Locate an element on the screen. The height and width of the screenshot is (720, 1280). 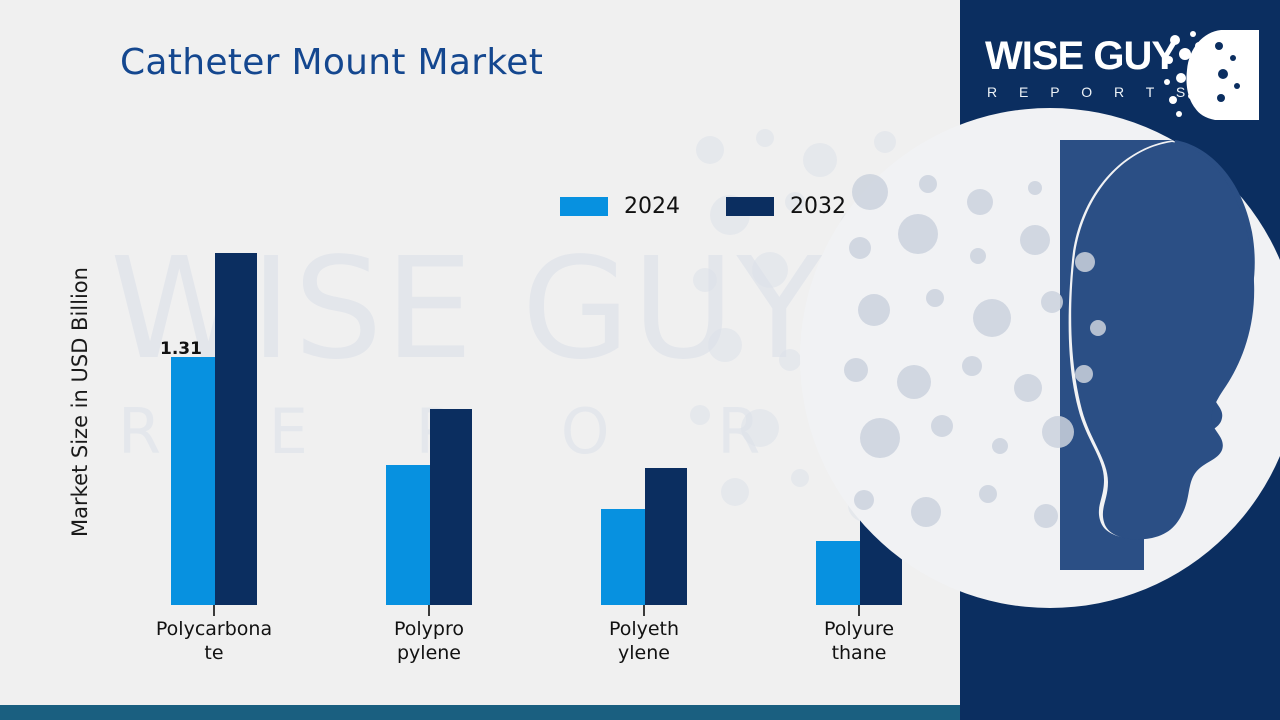
x-label-line1: Polypro is located at coordinates (428, 629).